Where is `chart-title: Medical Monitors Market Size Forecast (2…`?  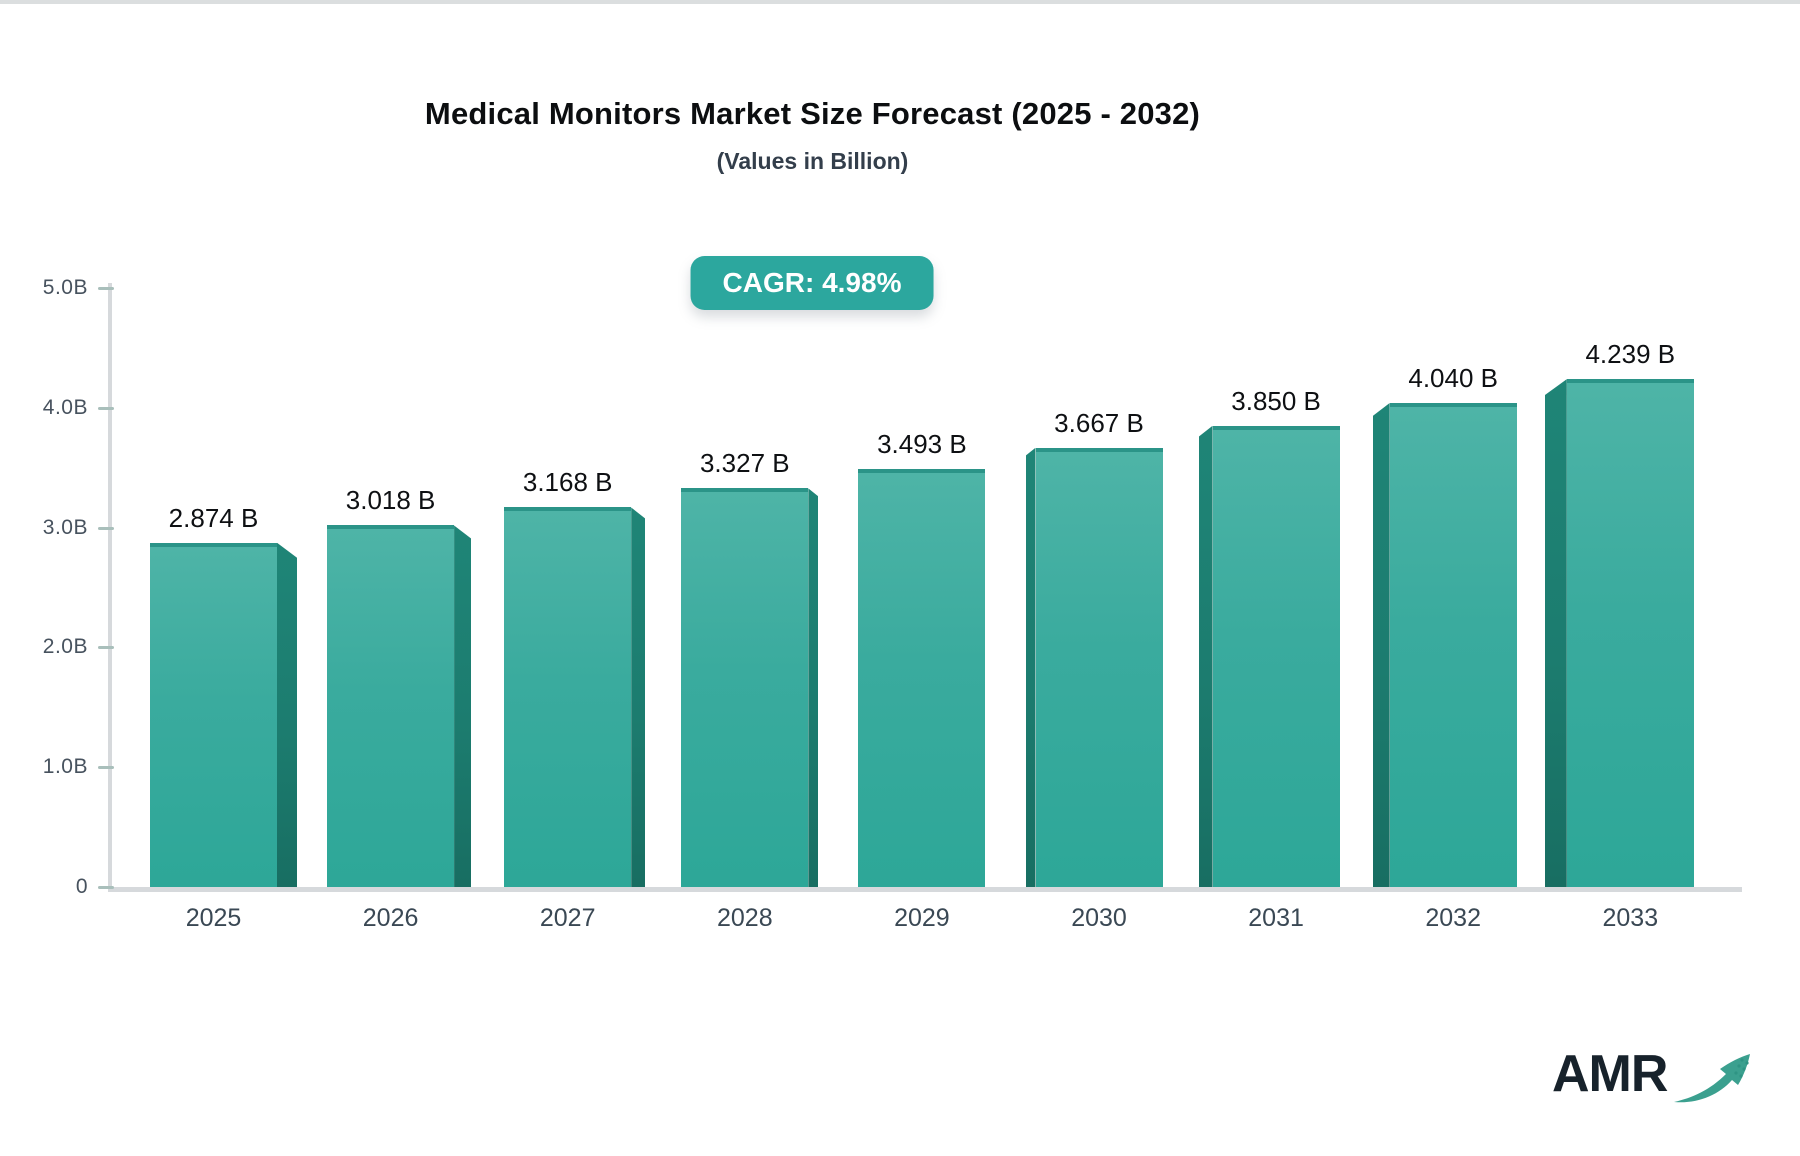
chart-title: Medical Monitors Market Size Forecast (2… is located at coordinates (812, 113).